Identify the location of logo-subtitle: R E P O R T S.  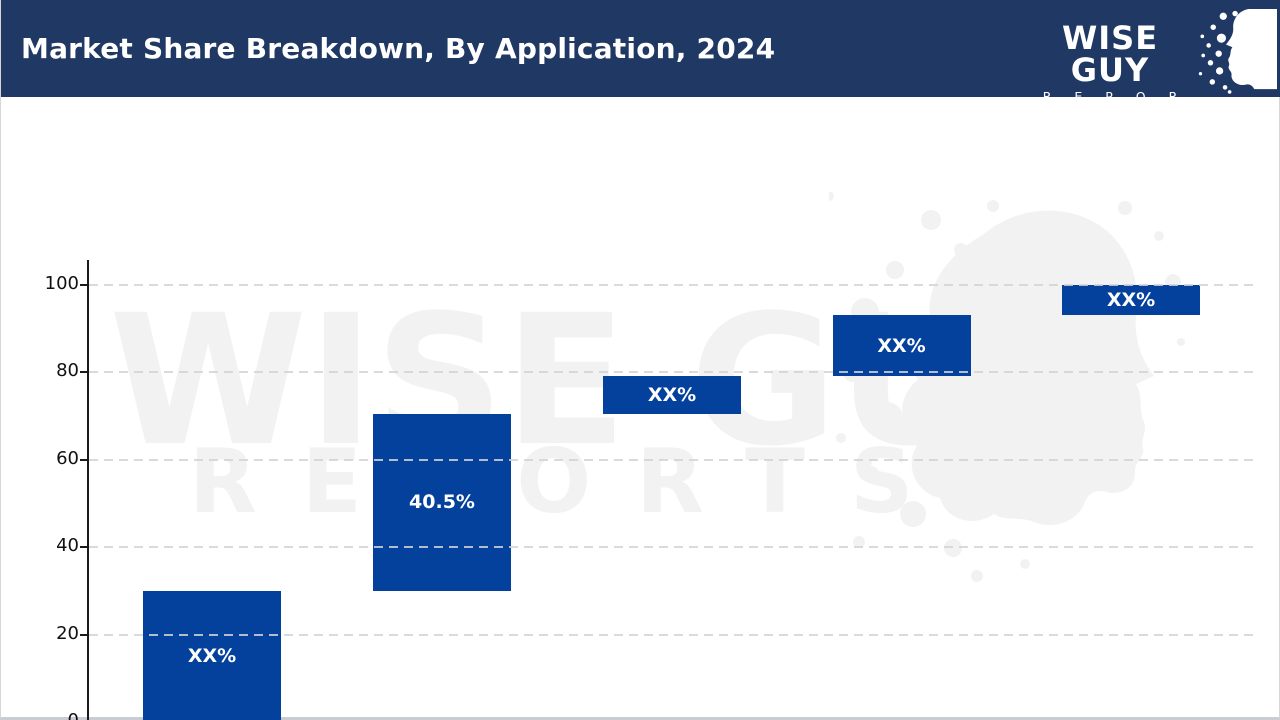
(1114, 104).